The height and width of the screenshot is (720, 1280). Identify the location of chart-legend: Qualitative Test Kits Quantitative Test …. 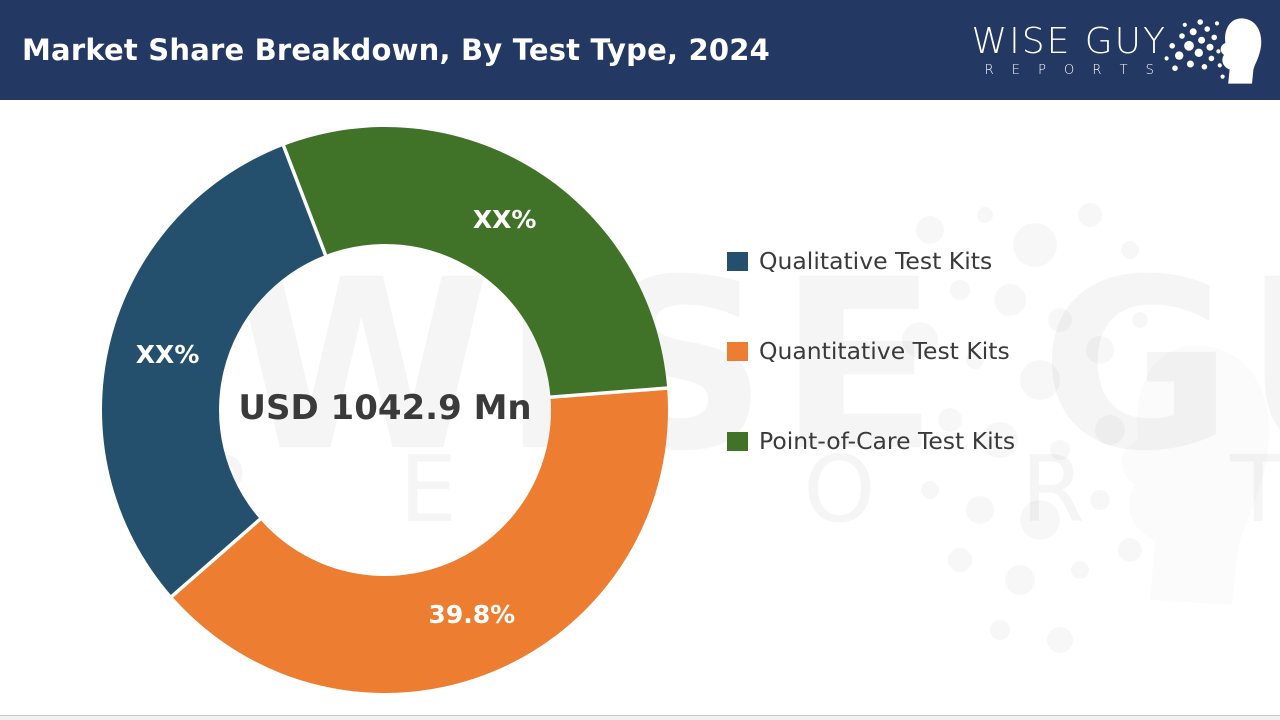
(871, 382).